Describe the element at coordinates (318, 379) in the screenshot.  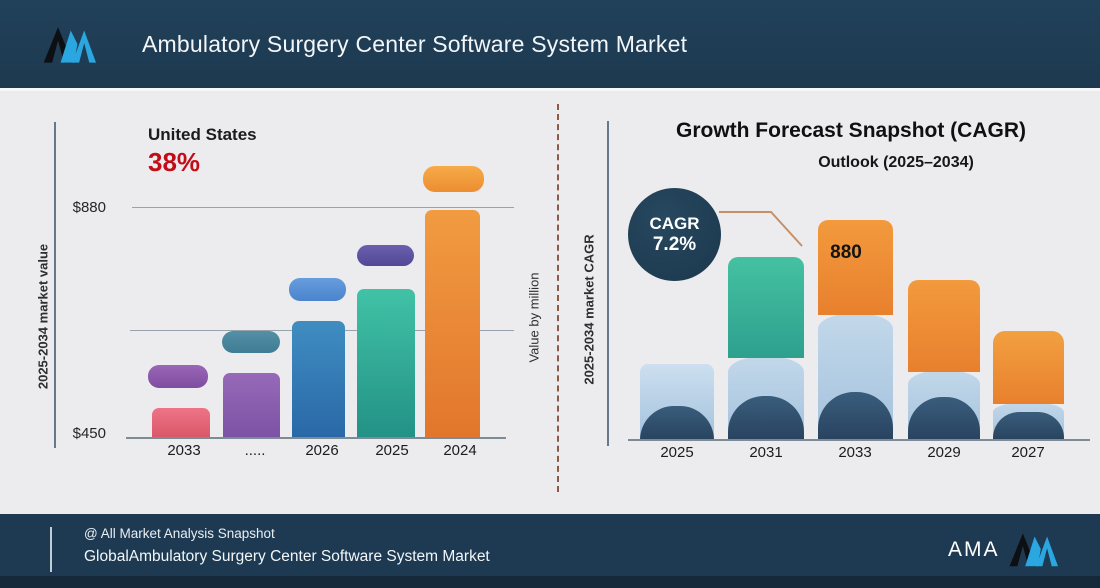
I see `left-bar-2026` at that location.